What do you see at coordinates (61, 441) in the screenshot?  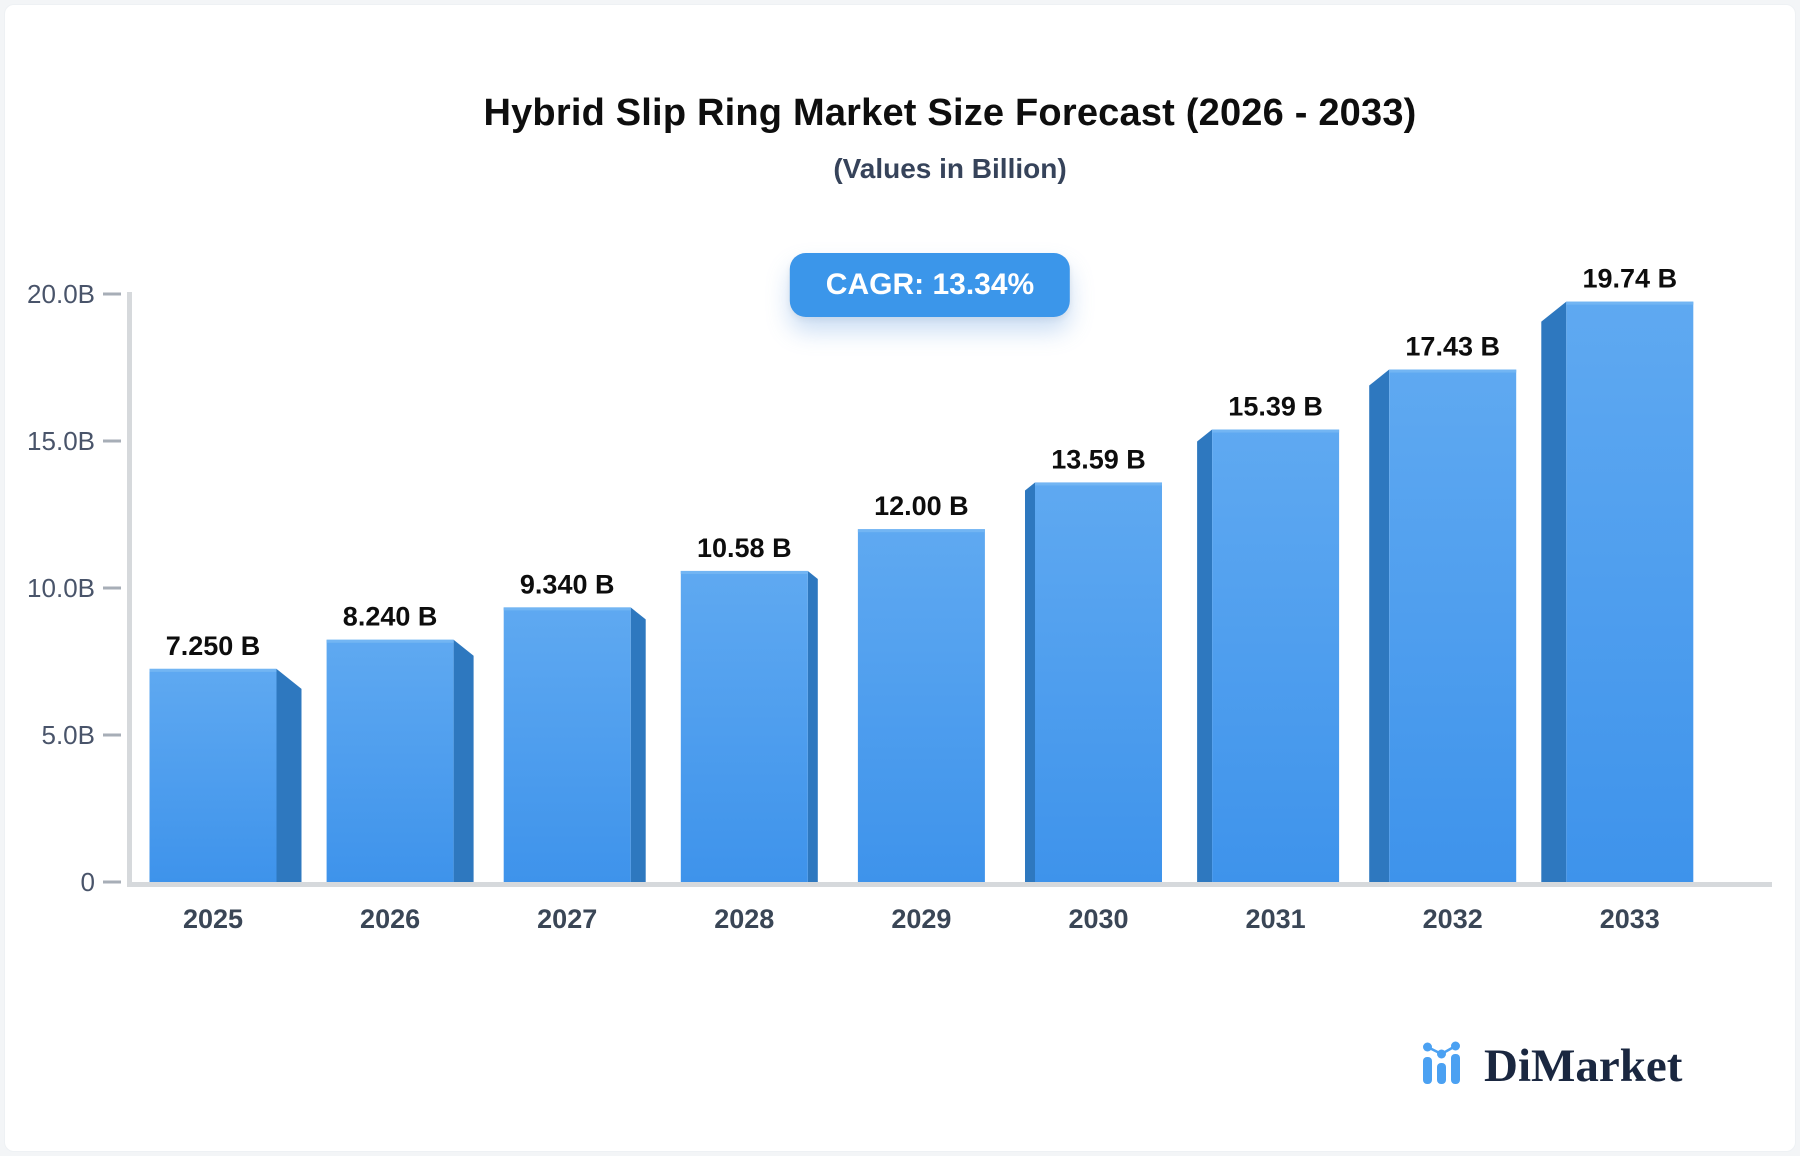 I see `y-tick-label: 15.0B` at bounding box center [61, 441].